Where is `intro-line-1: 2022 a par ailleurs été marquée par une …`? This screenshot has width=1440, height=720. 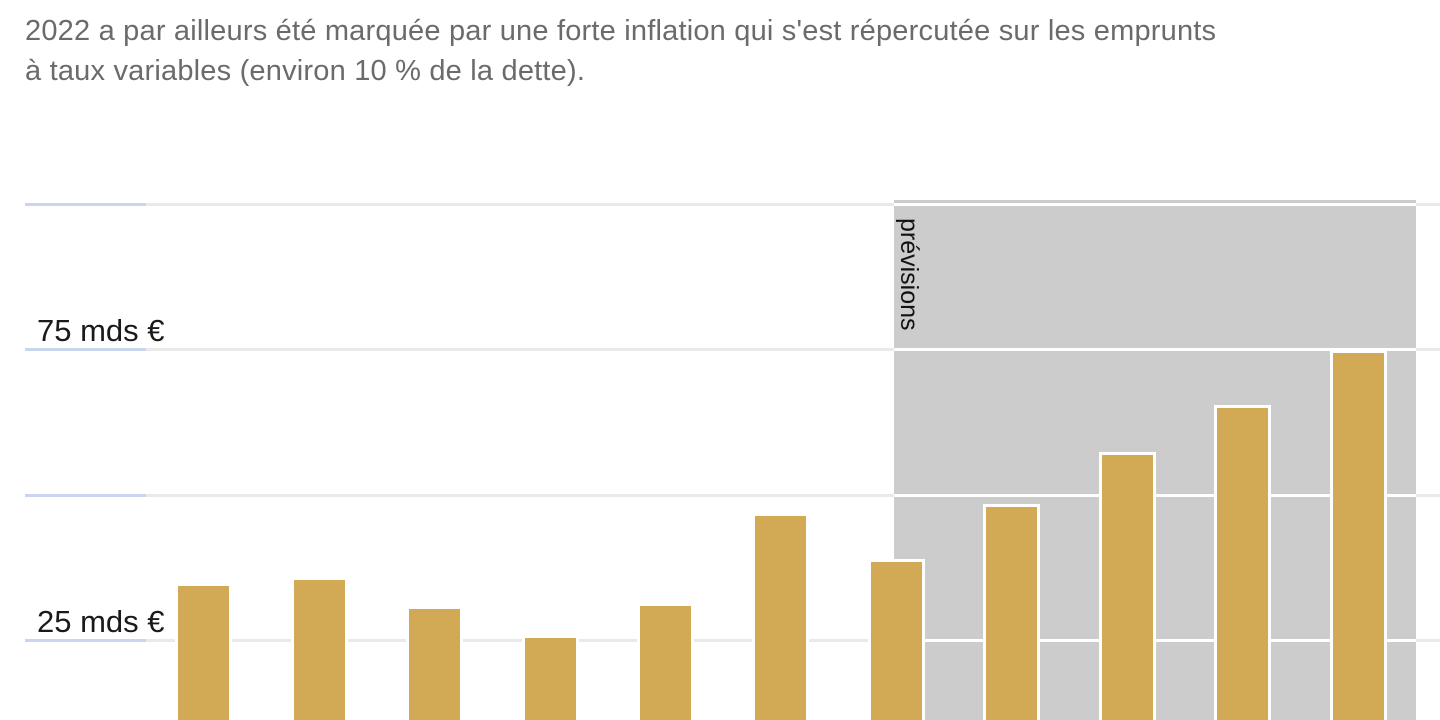
intro-line-1: 2022 a par ailleurs été marquée par une … is located at coordinates (621, 31).